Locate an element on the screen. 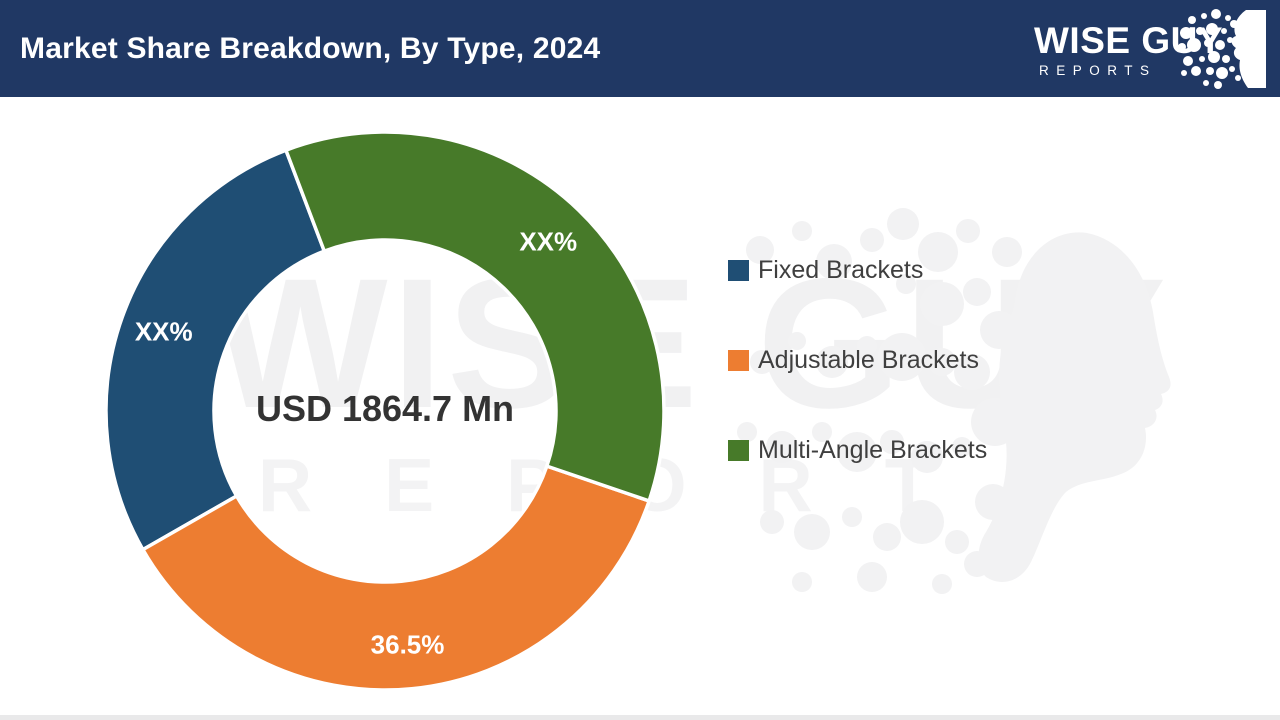  footer-strip is located at coordinates (640, 717).